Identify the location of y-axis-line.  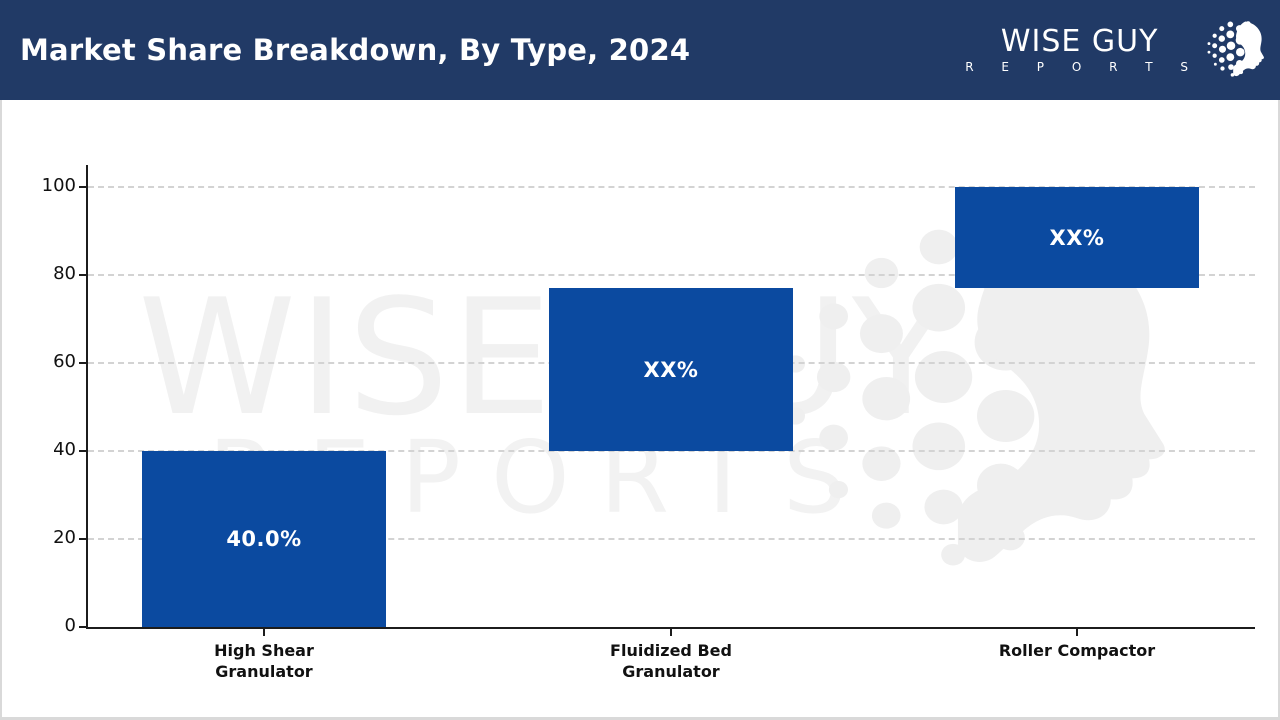
(87, 397).